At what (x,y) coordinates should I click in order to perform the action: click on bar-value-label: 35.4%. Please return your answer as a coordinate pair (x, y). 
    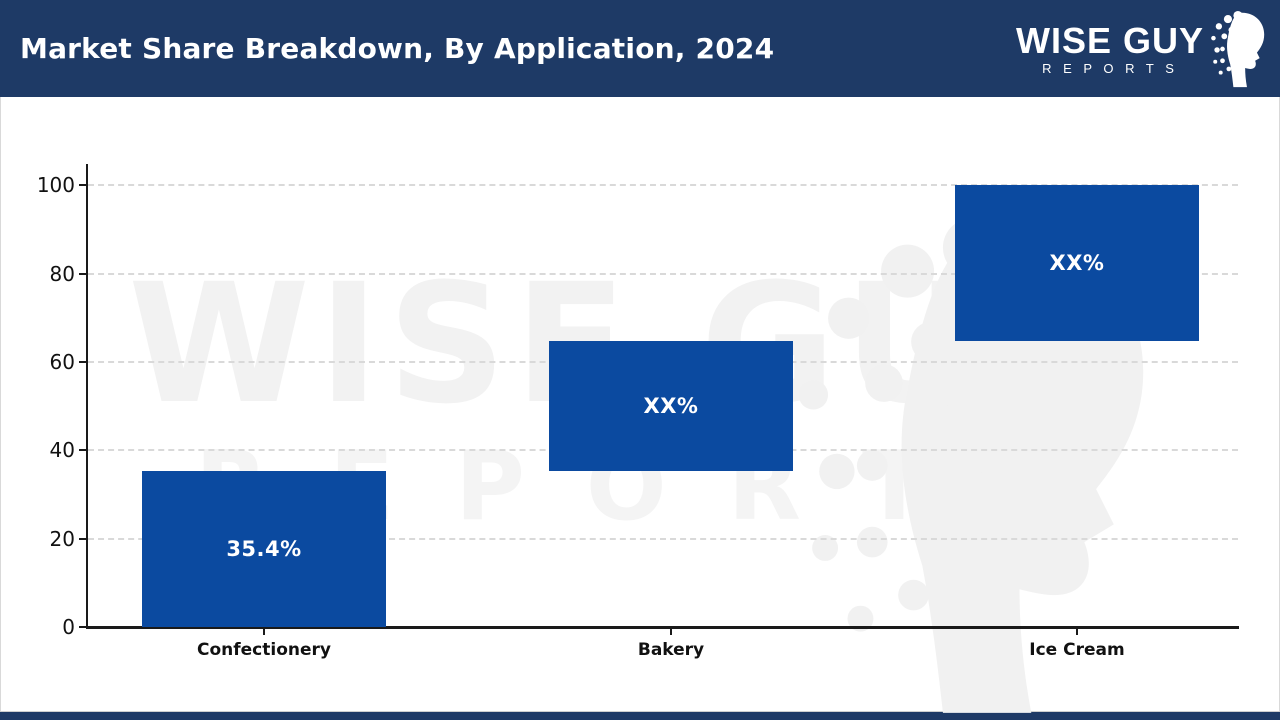
    Looking at the image, I should click on (264, 548).